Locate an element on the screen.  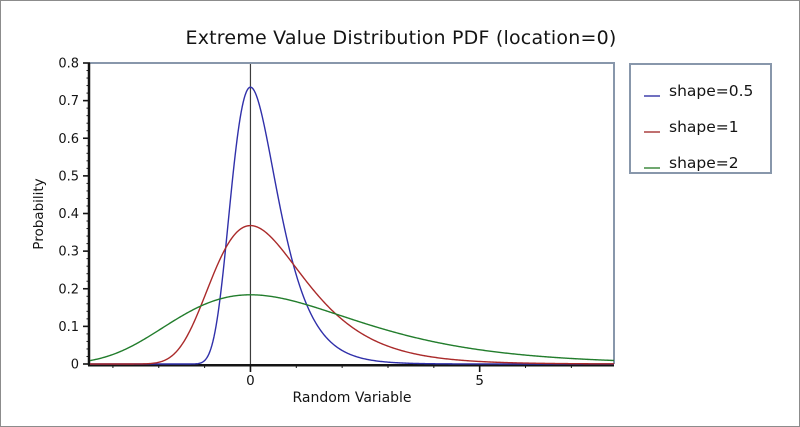
x-tick-label: 0 is located at coordinates (250, 381).